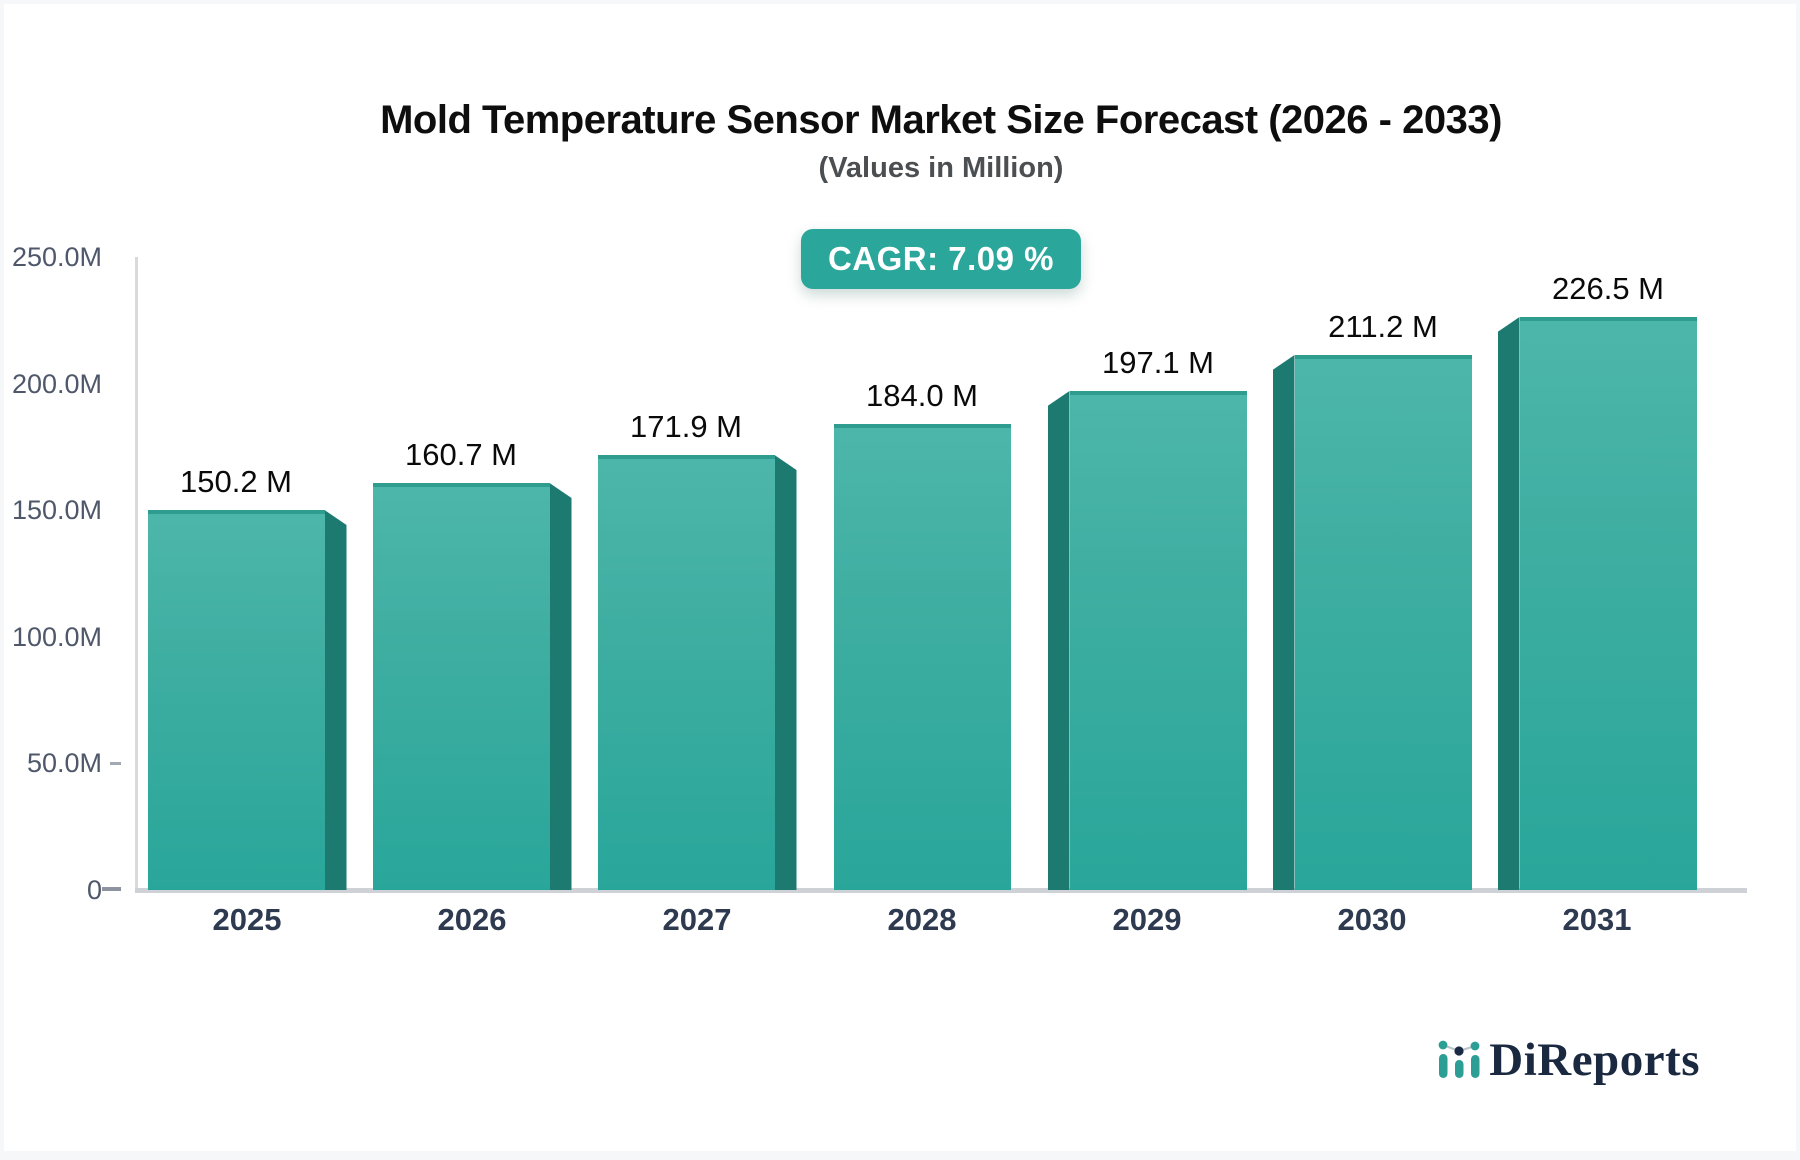  I want to click on y-tick-label-250: 250.0M, so click(56, 257).